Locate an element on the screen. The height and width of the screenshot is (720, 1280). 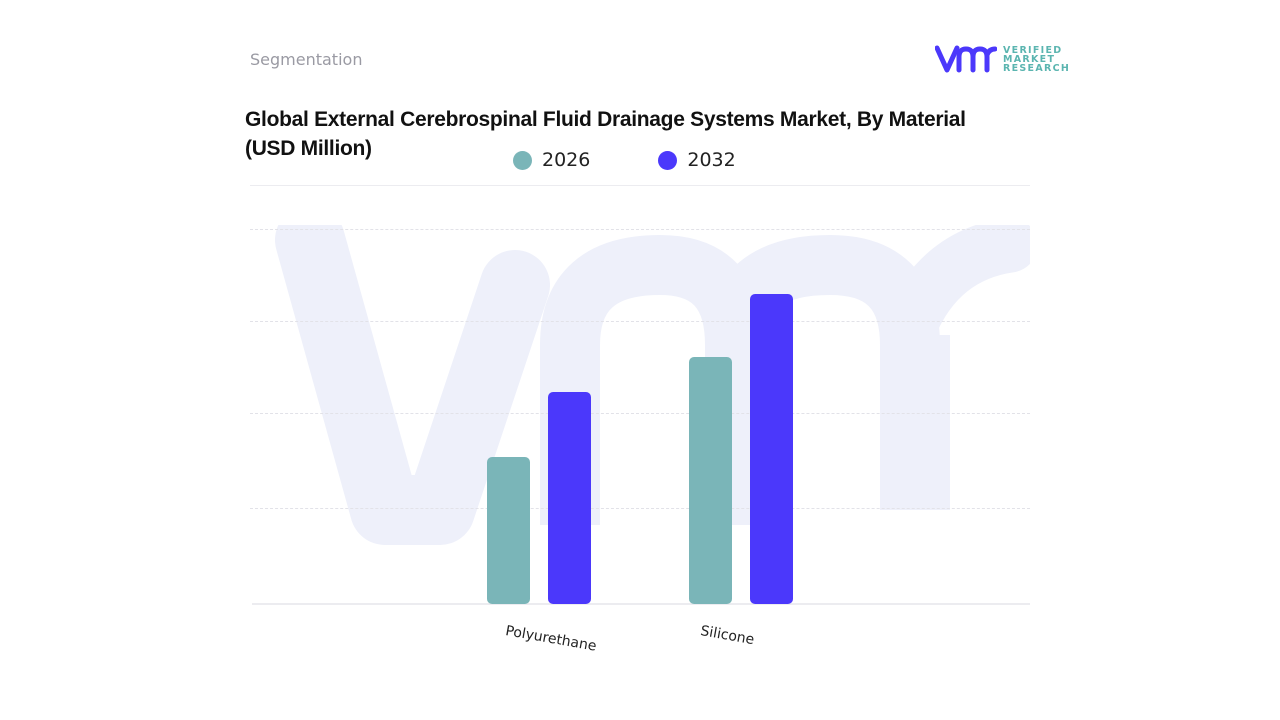
bar-silicone-2026 is located at coordinates (710, 480).